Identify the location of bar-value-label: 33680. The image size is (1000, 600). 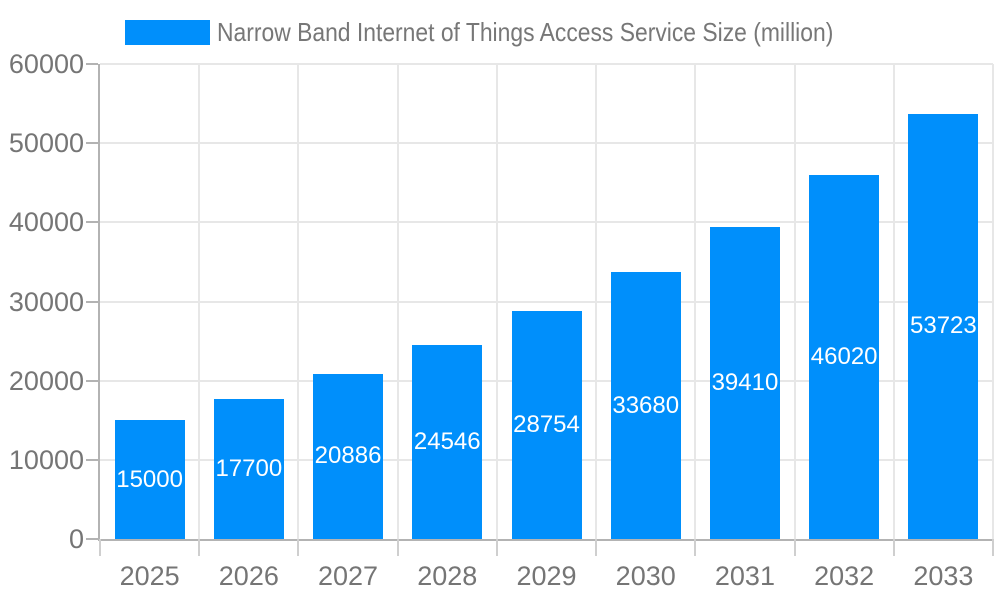
(646, 405).